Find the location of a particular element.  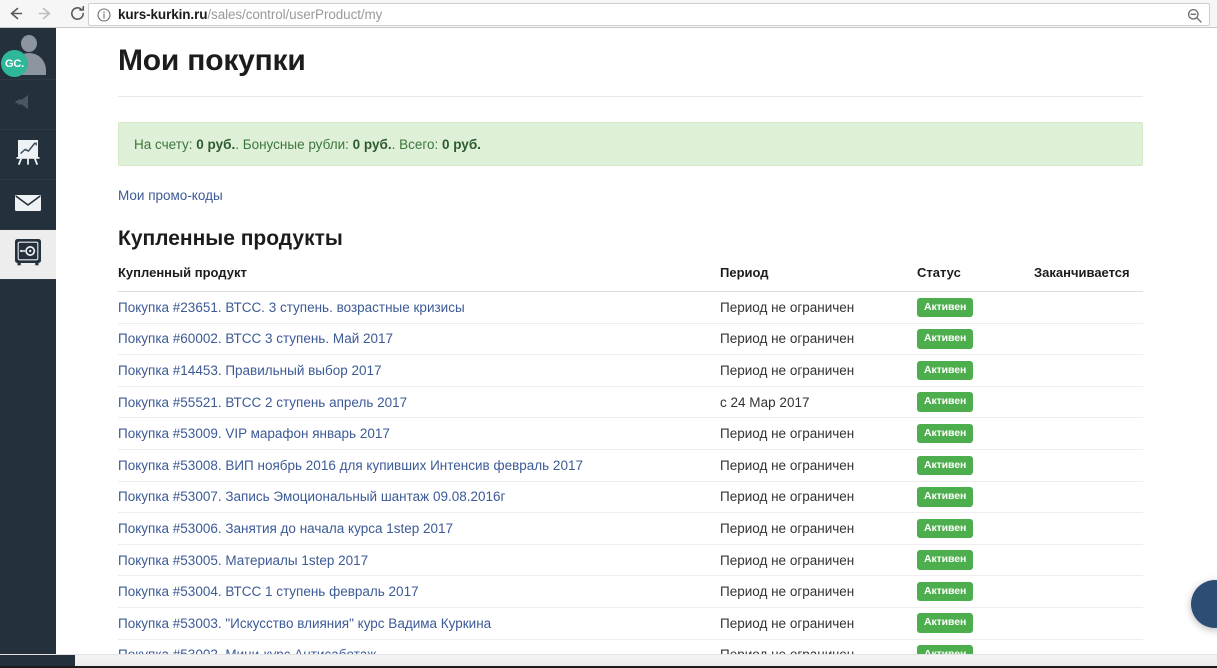

product-cell: Покупка #53009. VIP марафон январь 2017 is located at coordinates (419, 433).